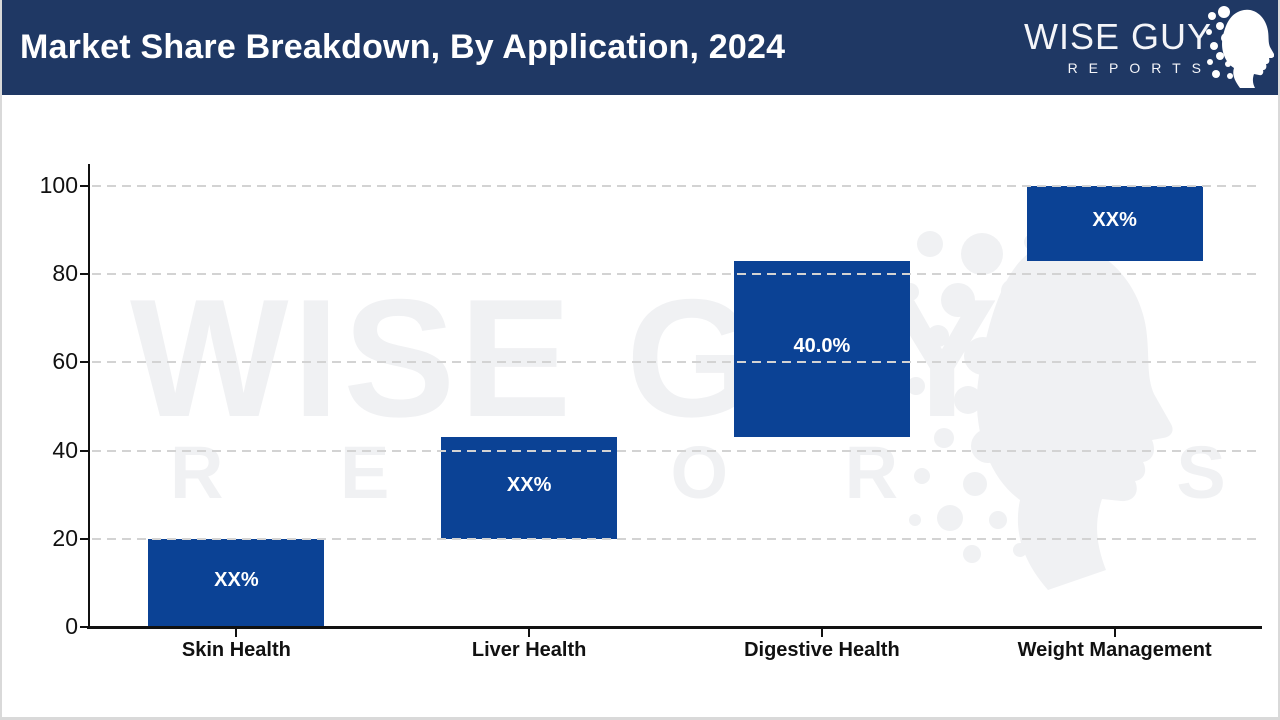 The width and height of the screenshot is (1280, 720). Describe the element at coordinates (821, 633) in the screenshot. I see `x-tick-digestive-health` at that location.